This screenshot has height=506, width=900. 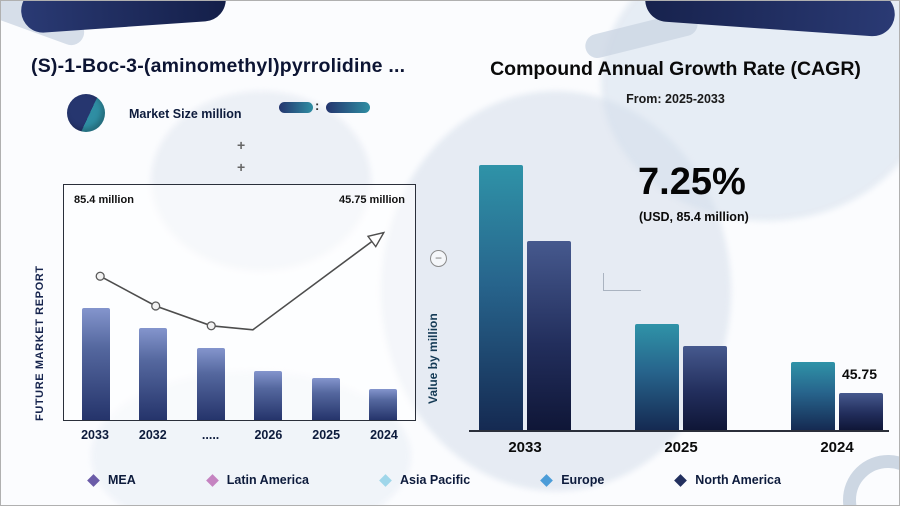 What do you see at coordinates (692, 182) in the screenshot?
I see `cagr-value: 7.25%` at bounding box center [692, 182].